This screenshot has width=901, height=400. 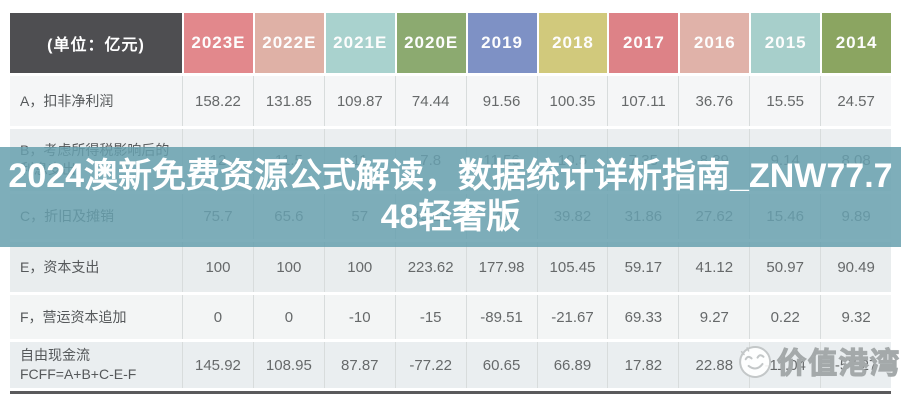 What do you see at coordinates (430, 267) in the screenshot?
I see `value-cell: 223.62` at bounding box center [430, 267].